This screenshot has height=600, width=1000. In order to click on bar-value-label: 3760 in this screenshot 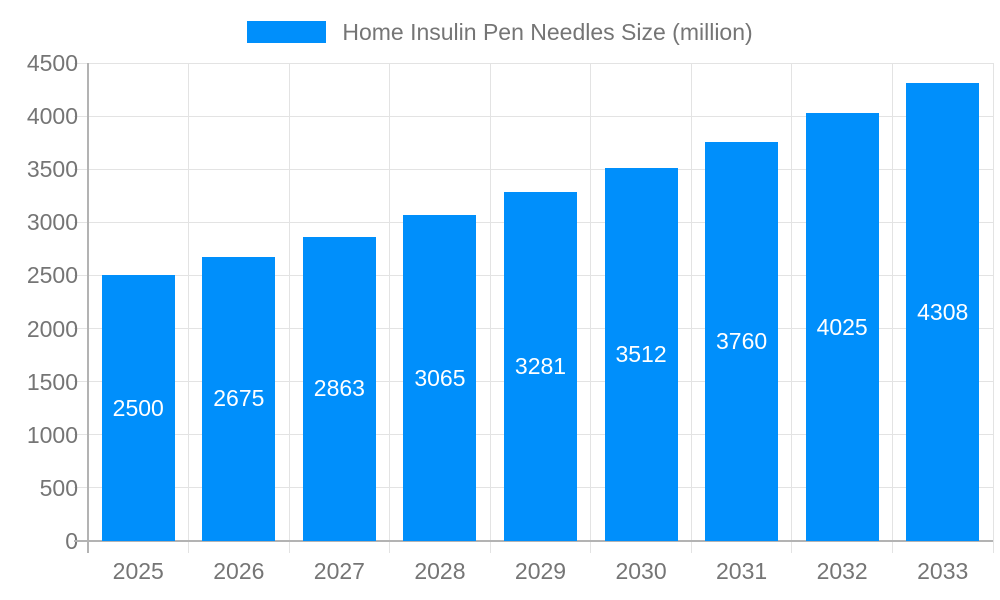, I will do `click(742, 340)`.